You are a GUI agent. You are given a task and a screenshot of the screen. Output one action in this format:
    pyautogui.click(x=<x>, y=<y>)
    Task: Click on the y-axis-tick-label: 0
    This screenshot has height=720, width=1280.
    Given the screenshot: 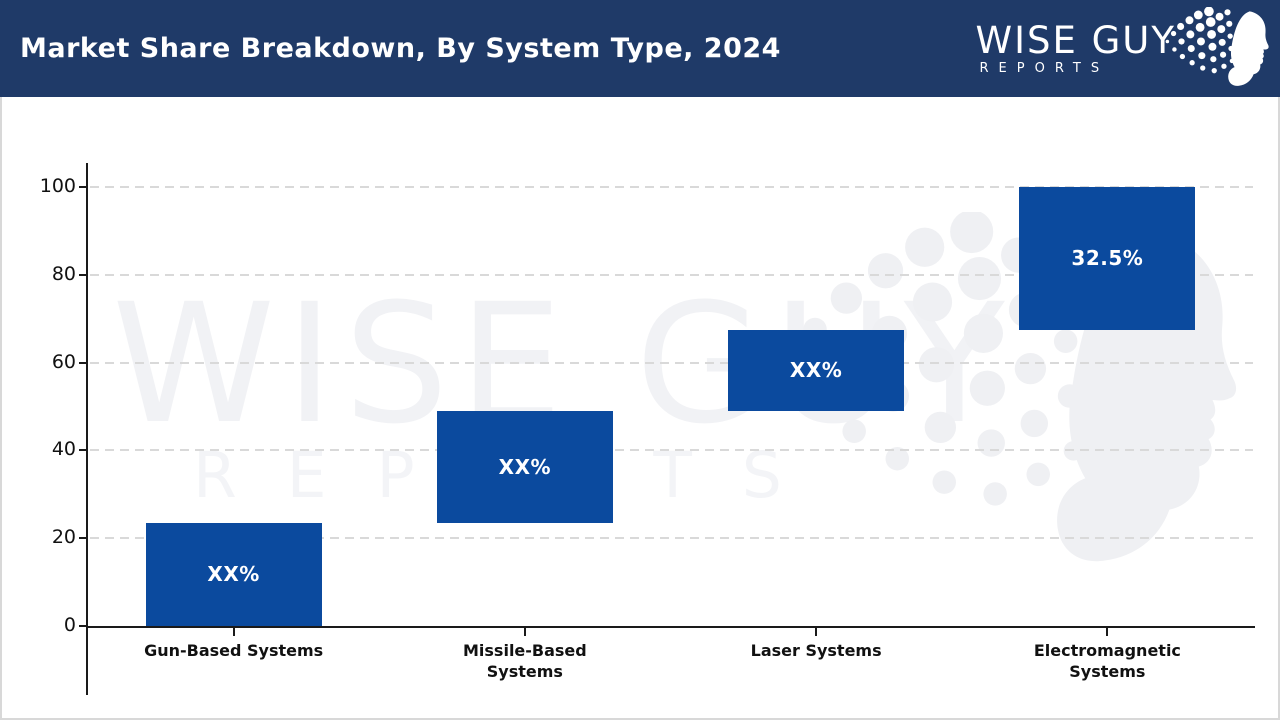 What is the action you would take?
    pyautogui.click(x=69, y=625)
    